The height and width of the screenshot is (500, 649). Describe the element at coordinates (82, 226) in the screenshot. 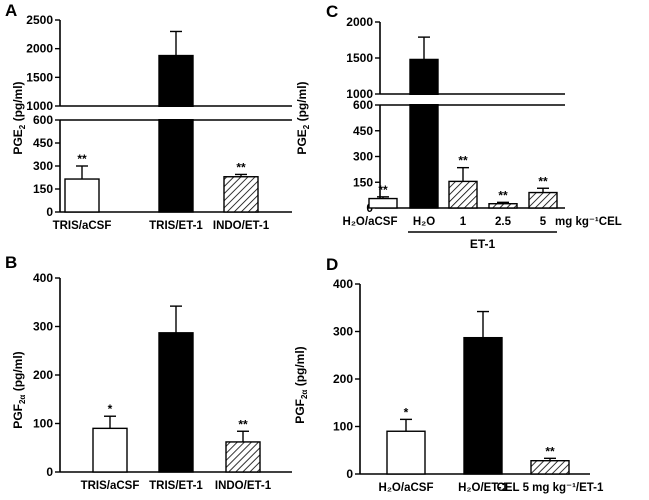

I see `panel-a-x-tick-label: TRIS/aCSF` at that location.